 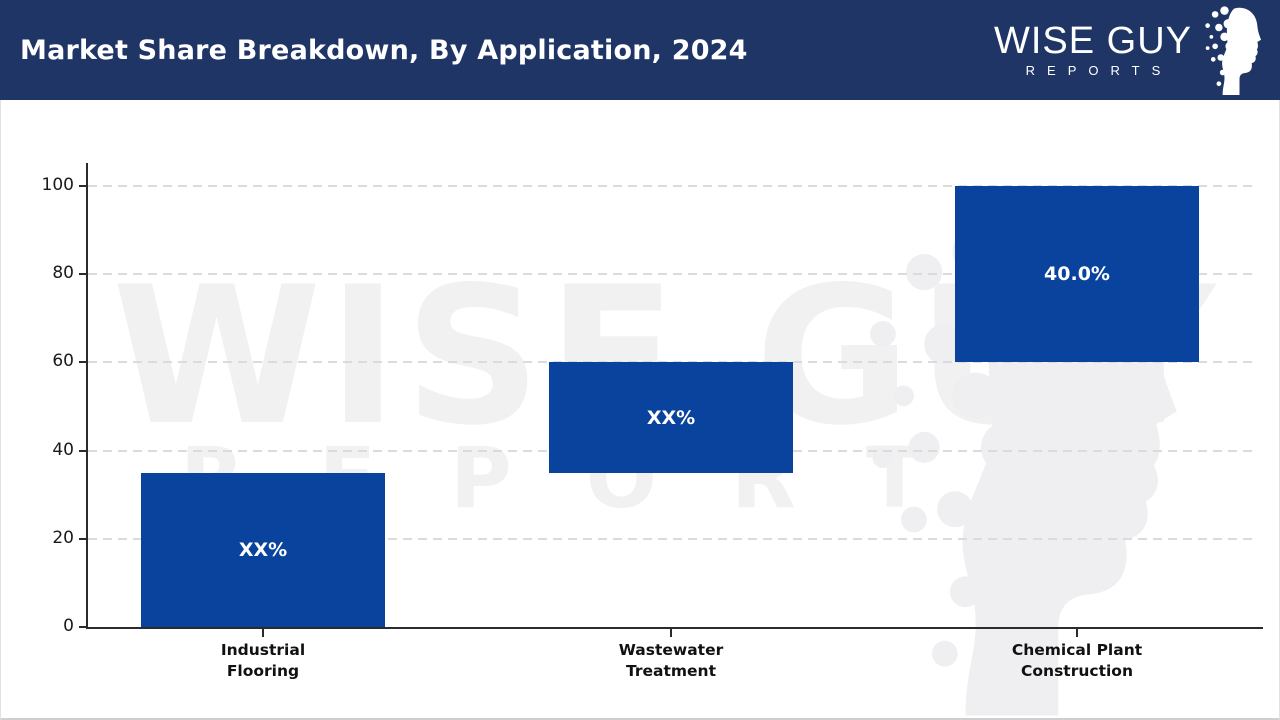 What do you see at coordinates (670, 671) in the screenshot?
I see `x-category-label-line: Treatment` at bounding box center [670, 671].